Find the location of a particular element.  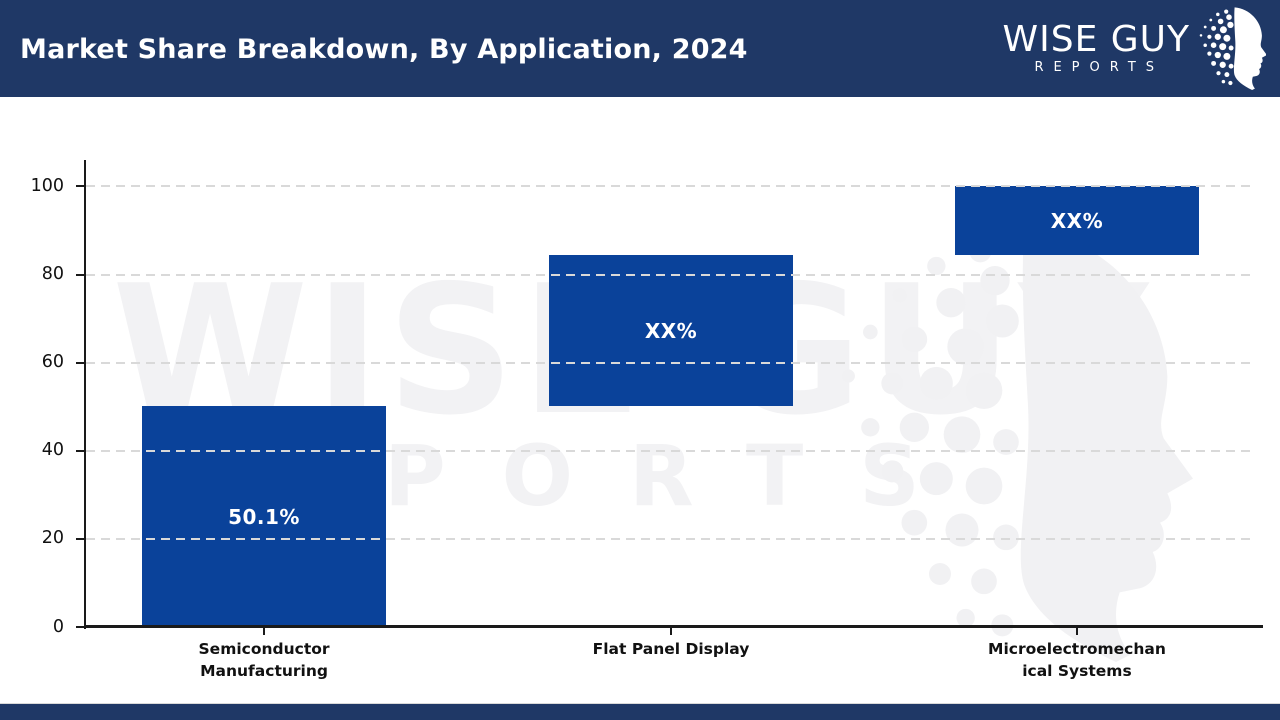

footer-divider is located at coordinates (640, 703).